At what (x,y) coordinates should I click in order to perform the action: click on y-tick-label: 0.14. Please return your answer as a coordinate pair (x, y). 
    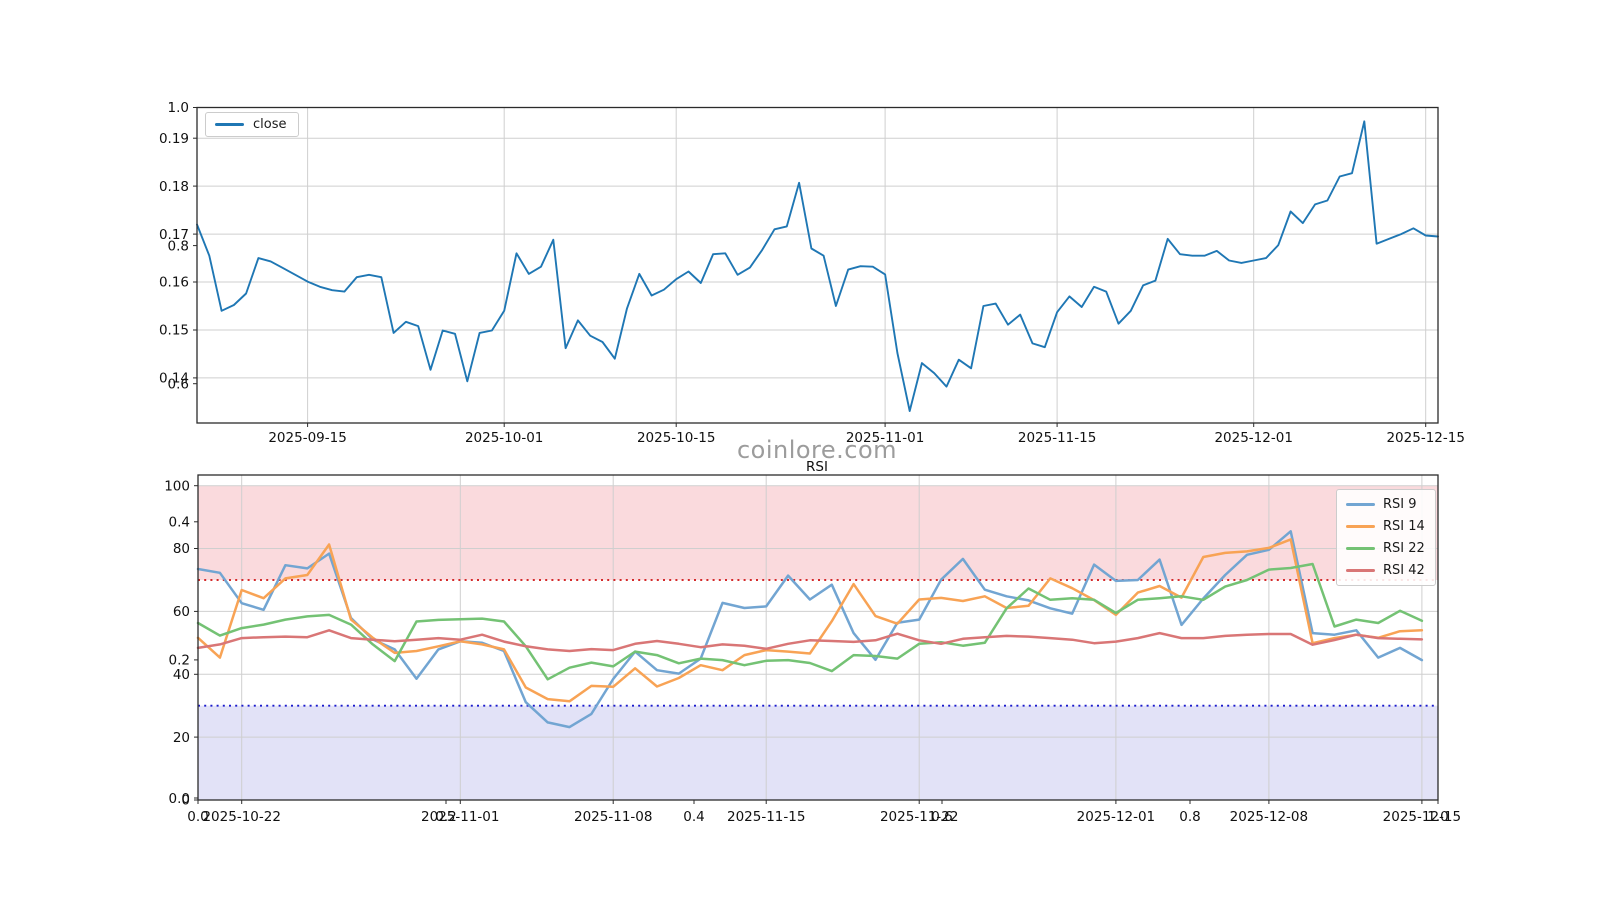
    Looking at the image, I should click on (174, 379).